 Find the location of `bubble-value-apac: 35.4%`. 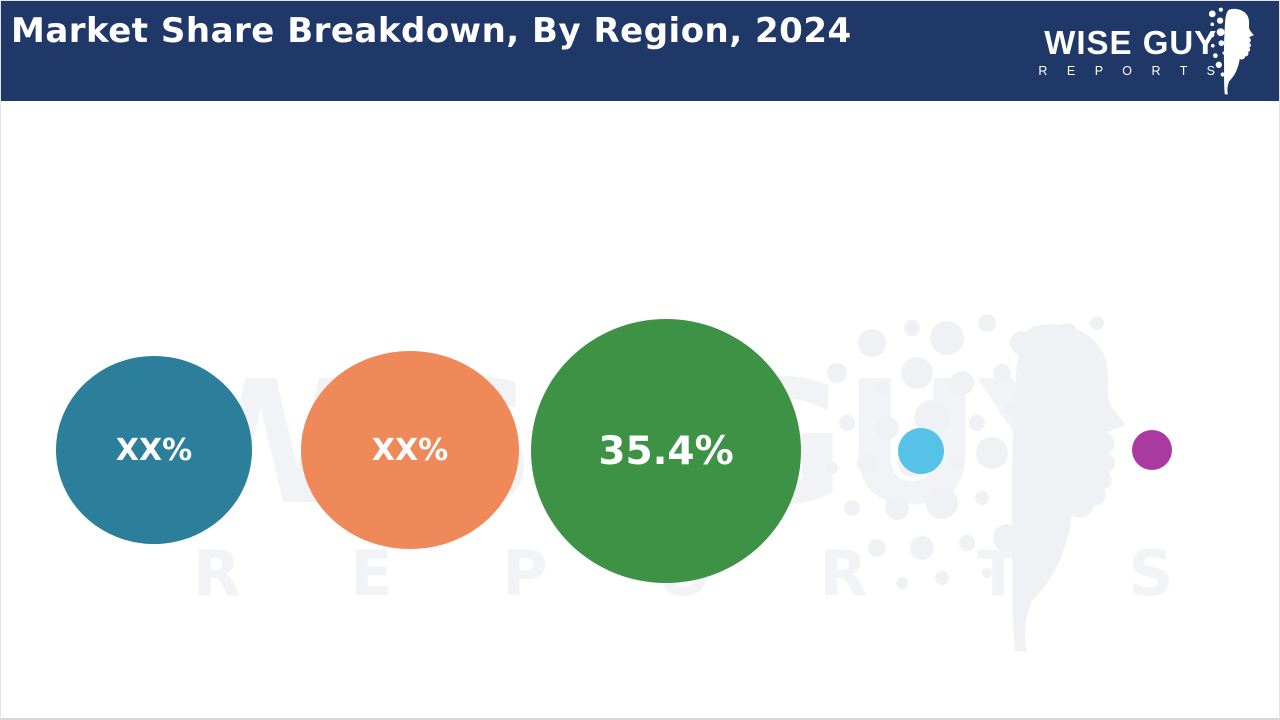

bubble-value-apac: 35.4% is located at coordinates (666, 451).